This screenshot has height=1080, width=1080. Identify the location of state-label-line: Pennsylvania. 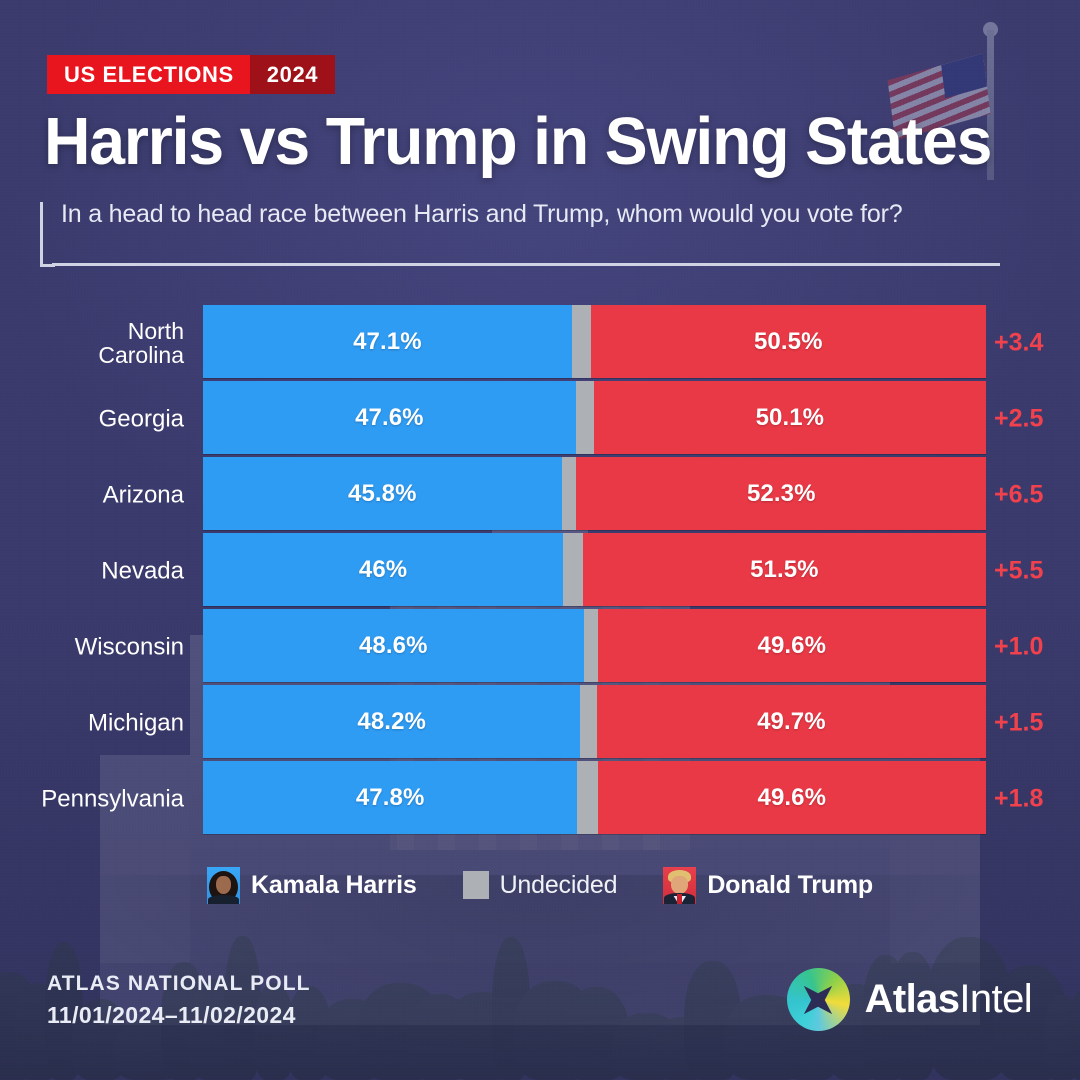
(112, 799).